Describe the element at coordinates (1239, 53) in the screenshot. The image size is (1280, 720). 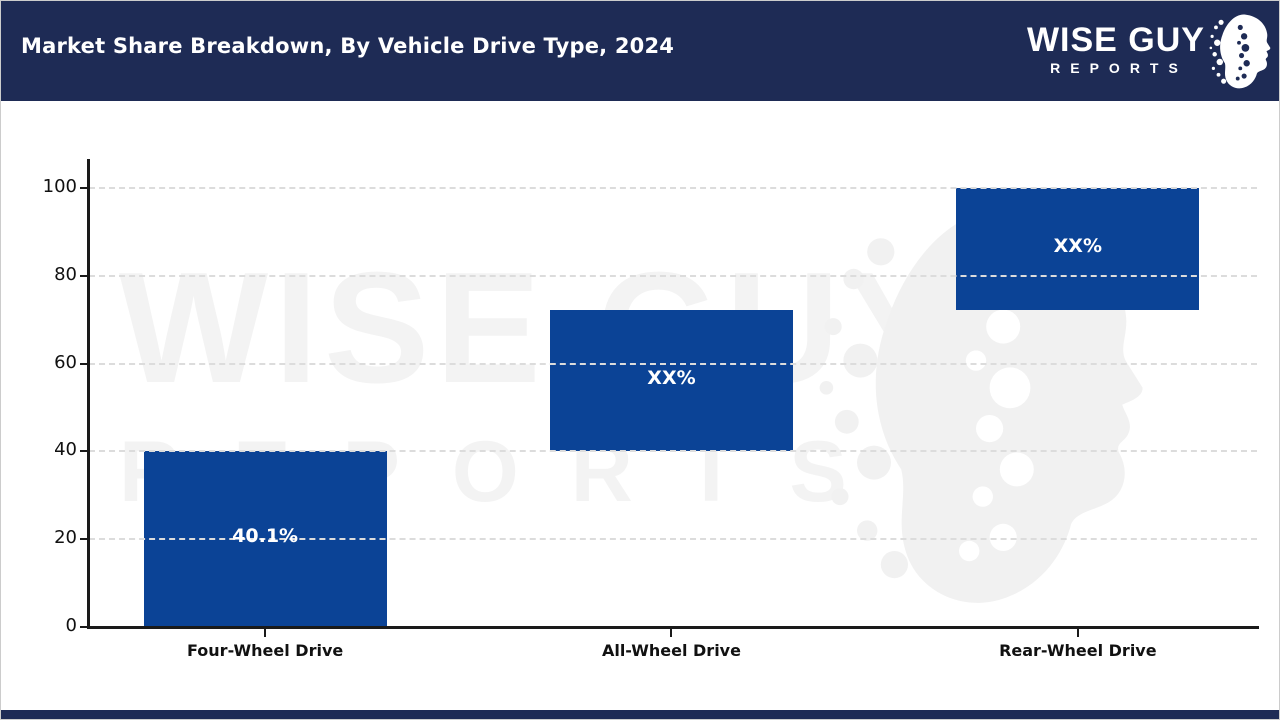
I see `dotted-face-icon` at that location.